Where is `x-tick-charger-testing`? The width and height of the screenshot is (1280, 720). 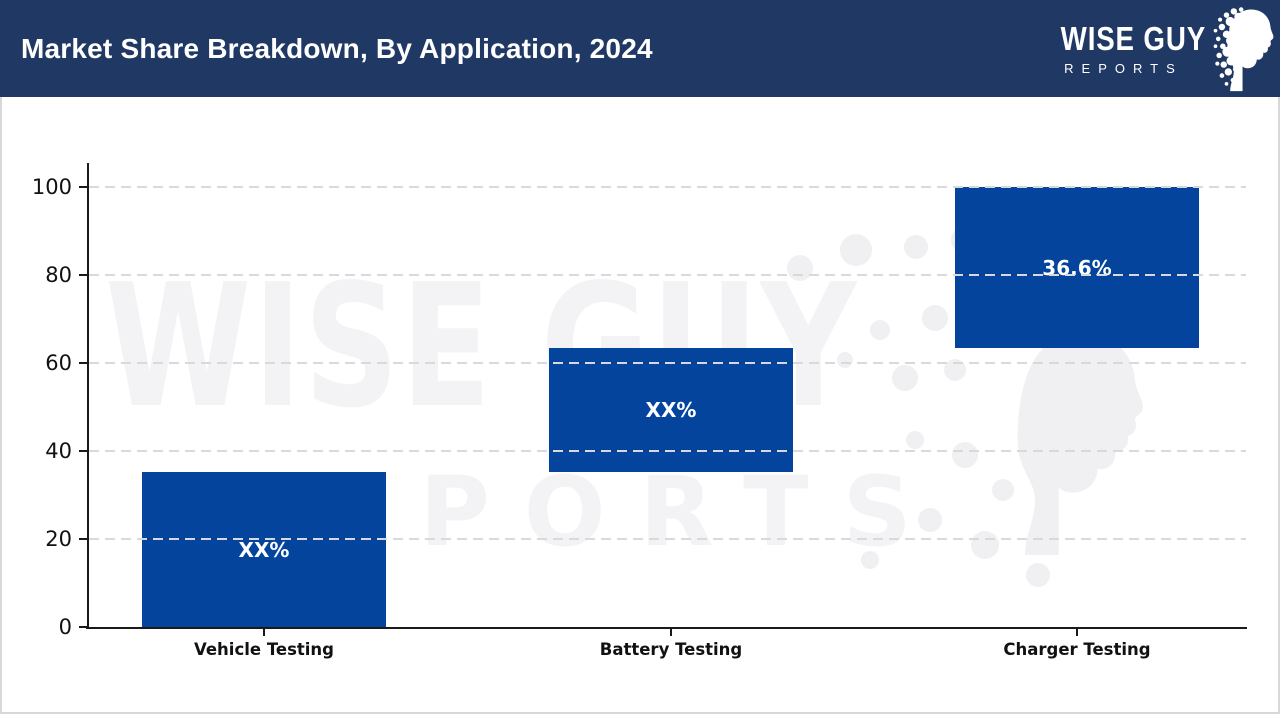 x-tick-charger-testing is located at coordinates (1077, 632).